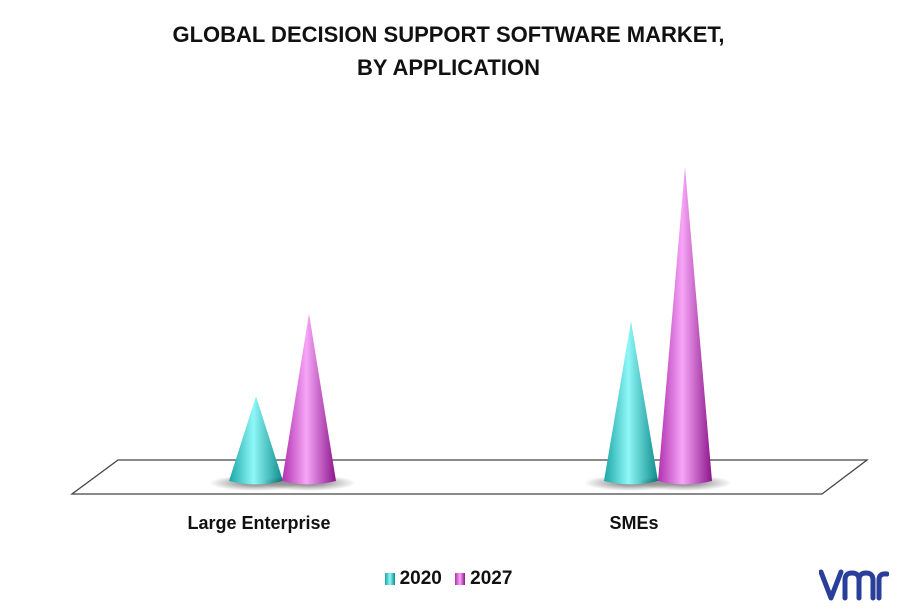 This screenshot has height=613, width=897. Describe the element at coordinates (448, 579) in the screenshot. I see `chart-legend: 2020 2027` at that location.